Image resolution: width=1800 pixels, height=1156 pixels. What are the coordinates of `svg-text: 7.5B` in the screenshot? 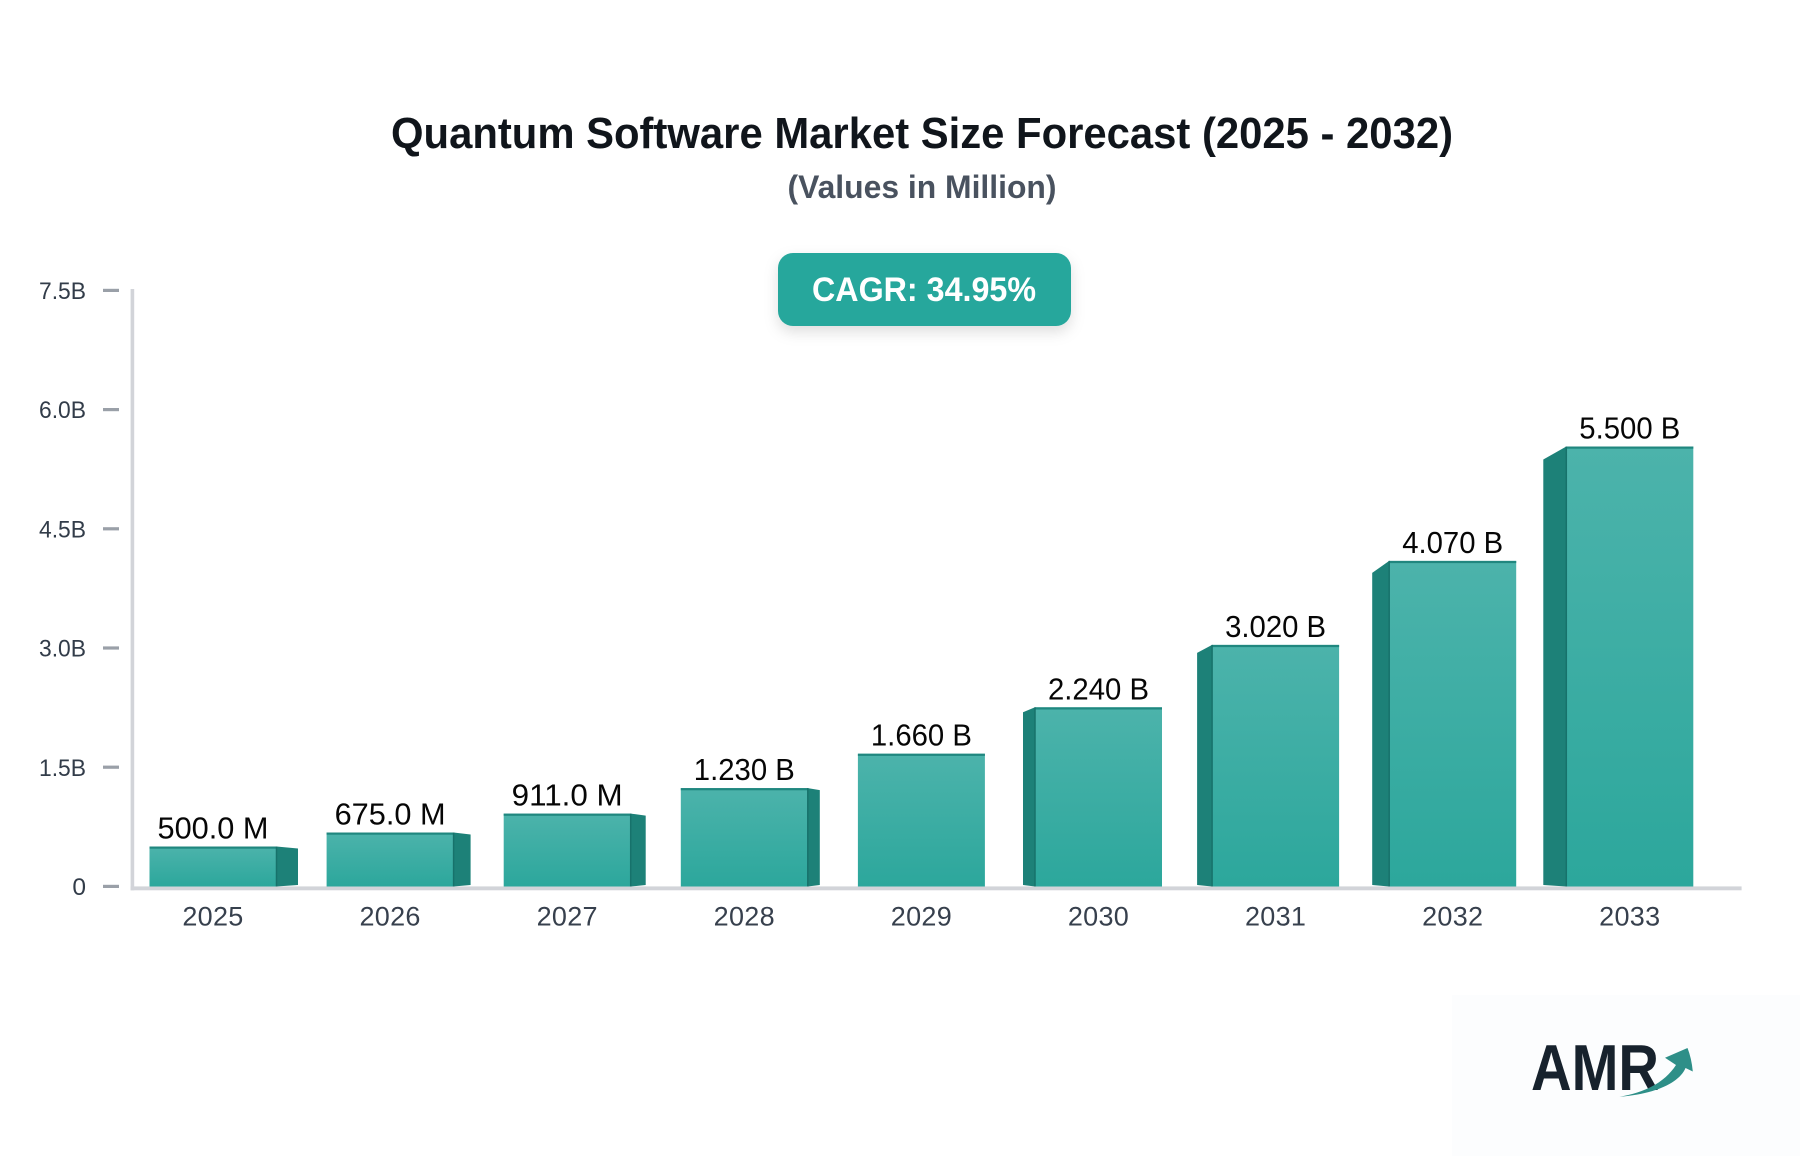 It's located at (62, 291).